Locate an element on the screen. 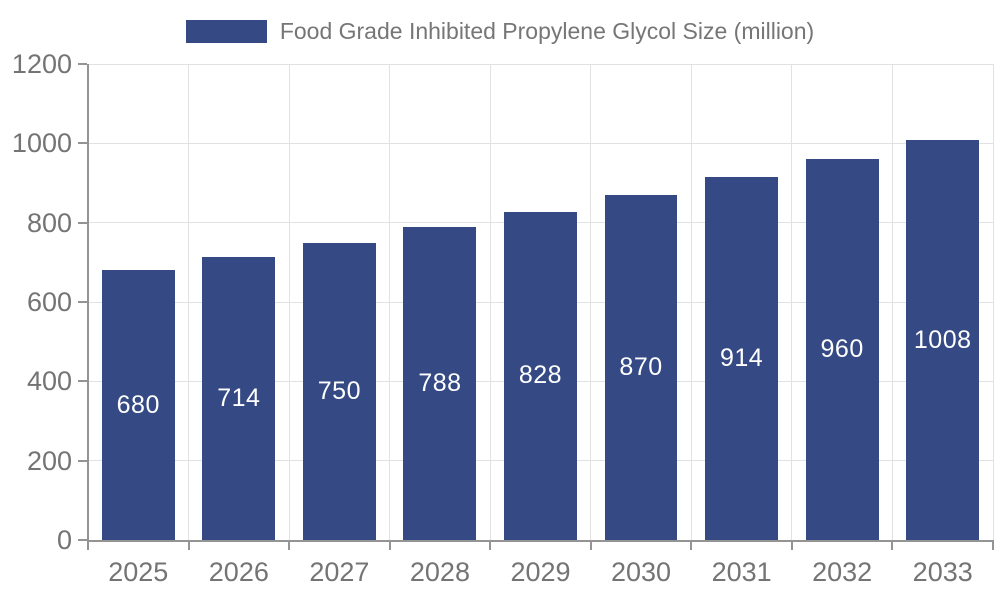  bar: 714 is located at coordinates (239, 398).